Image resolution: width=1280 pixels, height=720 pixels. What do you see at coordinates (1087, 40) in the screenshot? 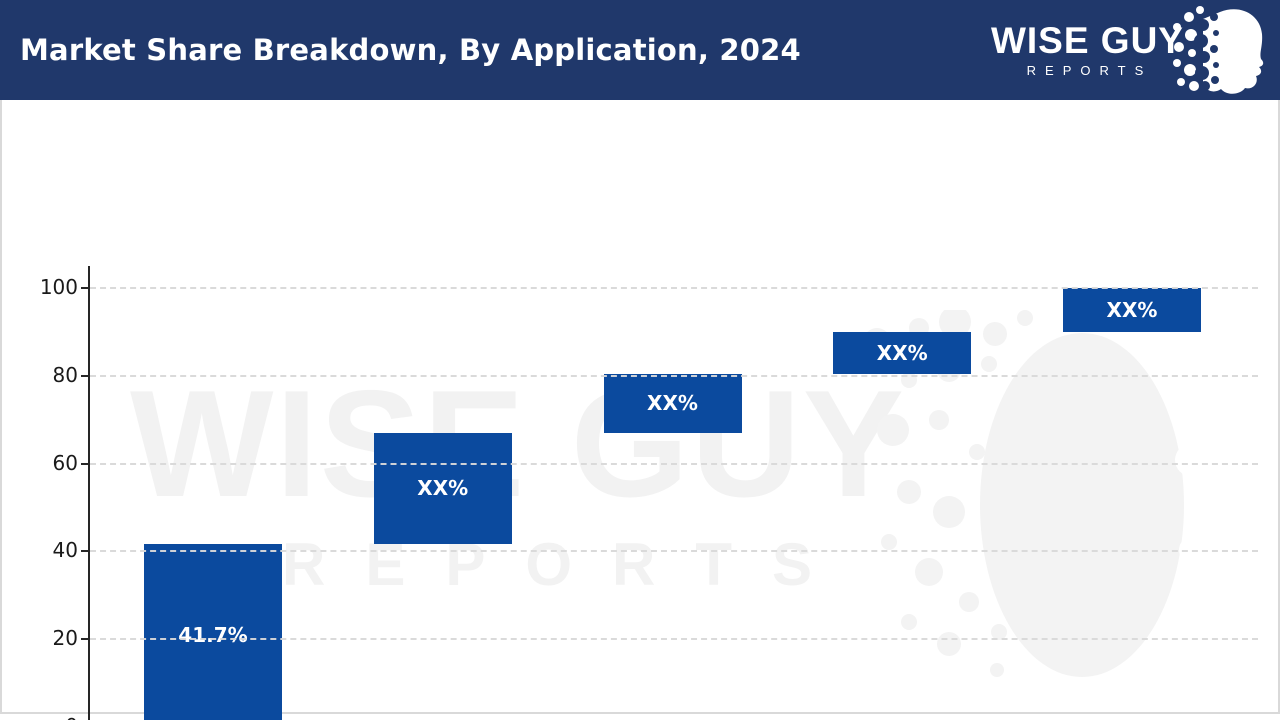
I see `logo-wordmark: WISE GUY` at bounding box center [1087, 40].